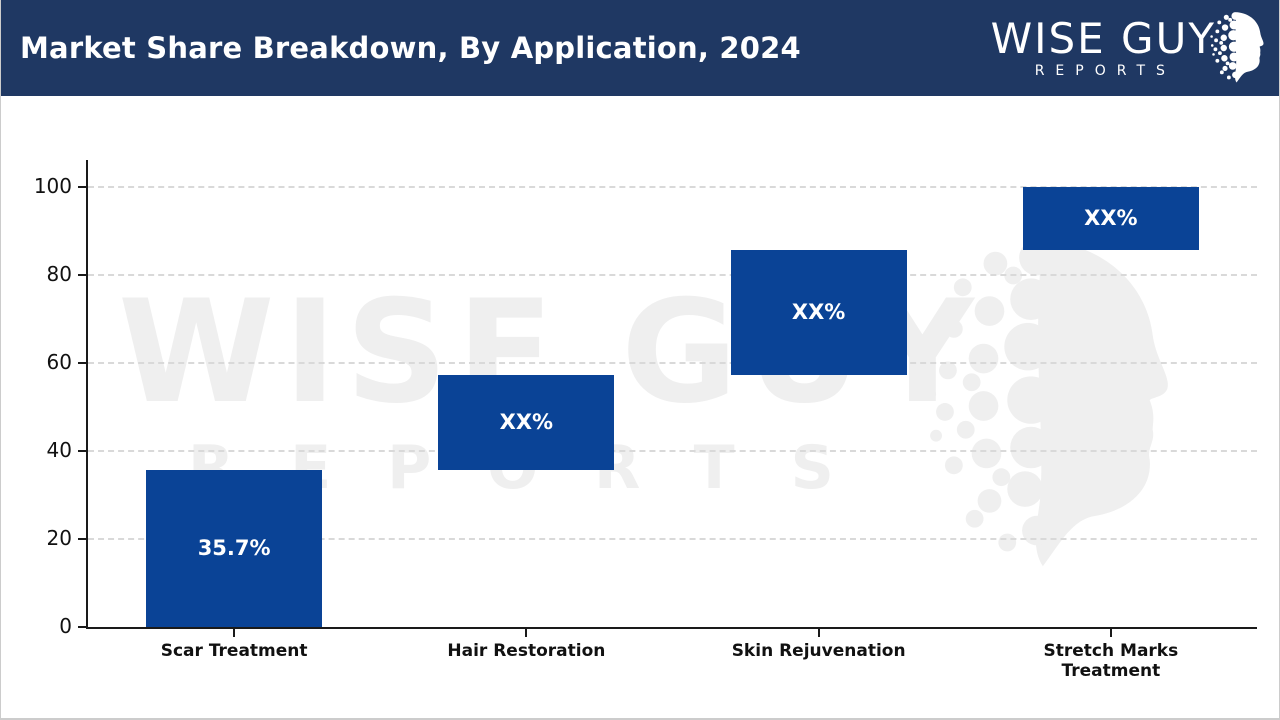 This screenshot has width=1280, height=720. What do you see at coordinates (1103, 38) in the screenshot?
I see `logo-wordmark-main: WISE GUY` at bounding box center [1103, 38].